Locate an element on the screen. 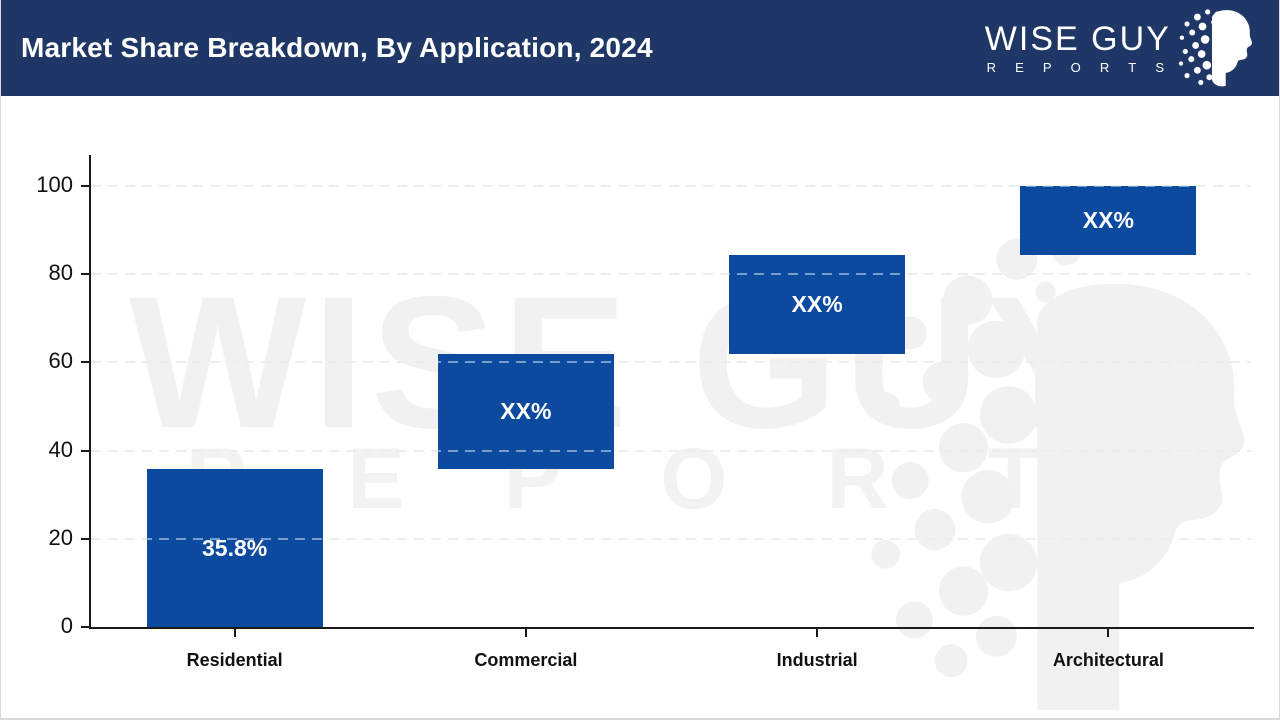  bar-commercial: XX% is located at coordinates (525, 411).